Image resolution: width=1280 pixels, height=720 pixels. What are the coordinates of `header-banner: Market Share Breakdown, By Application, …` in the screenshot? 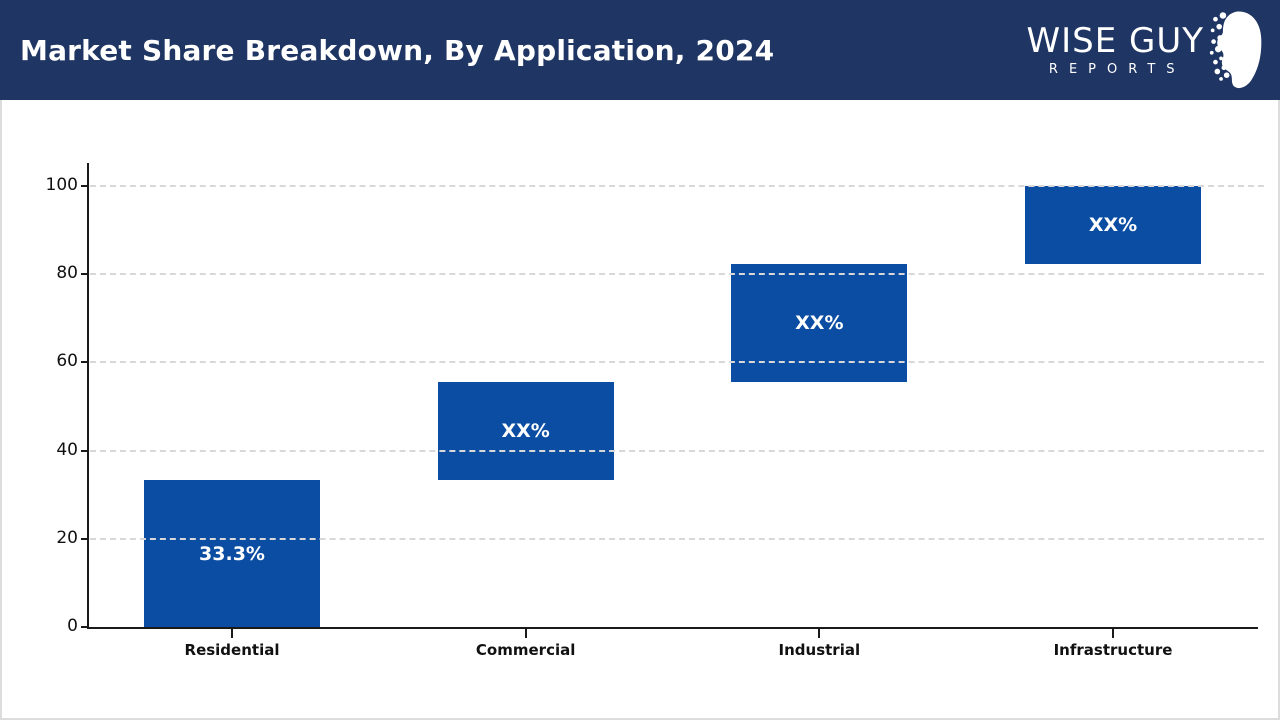 It's located at (640, 50).